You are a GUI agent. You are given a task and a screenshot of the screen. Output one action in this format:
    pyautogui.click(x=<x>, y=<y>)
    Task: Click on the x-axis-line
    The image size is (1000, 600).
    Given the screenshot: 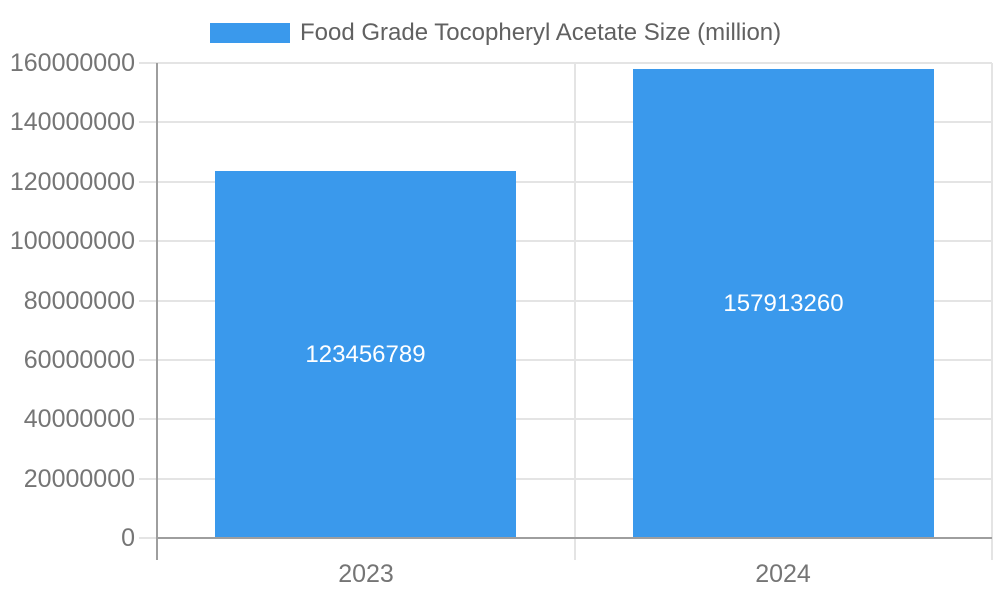 What is the action you would take?
    pyautogui.click(x=574, y=538)
    